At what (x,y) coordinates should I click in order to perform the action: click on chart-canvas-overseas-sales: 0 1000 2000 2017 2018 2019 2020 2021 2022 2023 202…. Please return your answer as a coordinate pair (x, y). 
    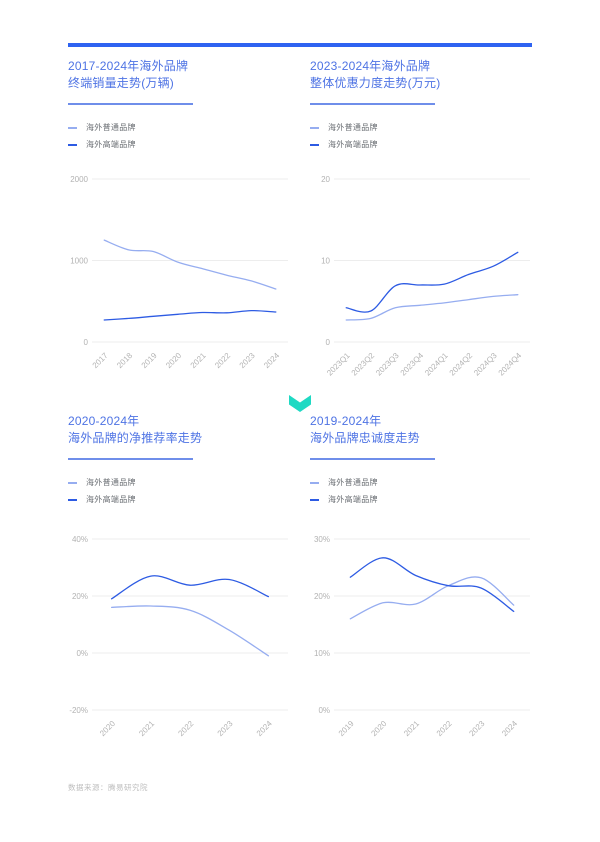
    Looking at the image, I should click on (179, 272).